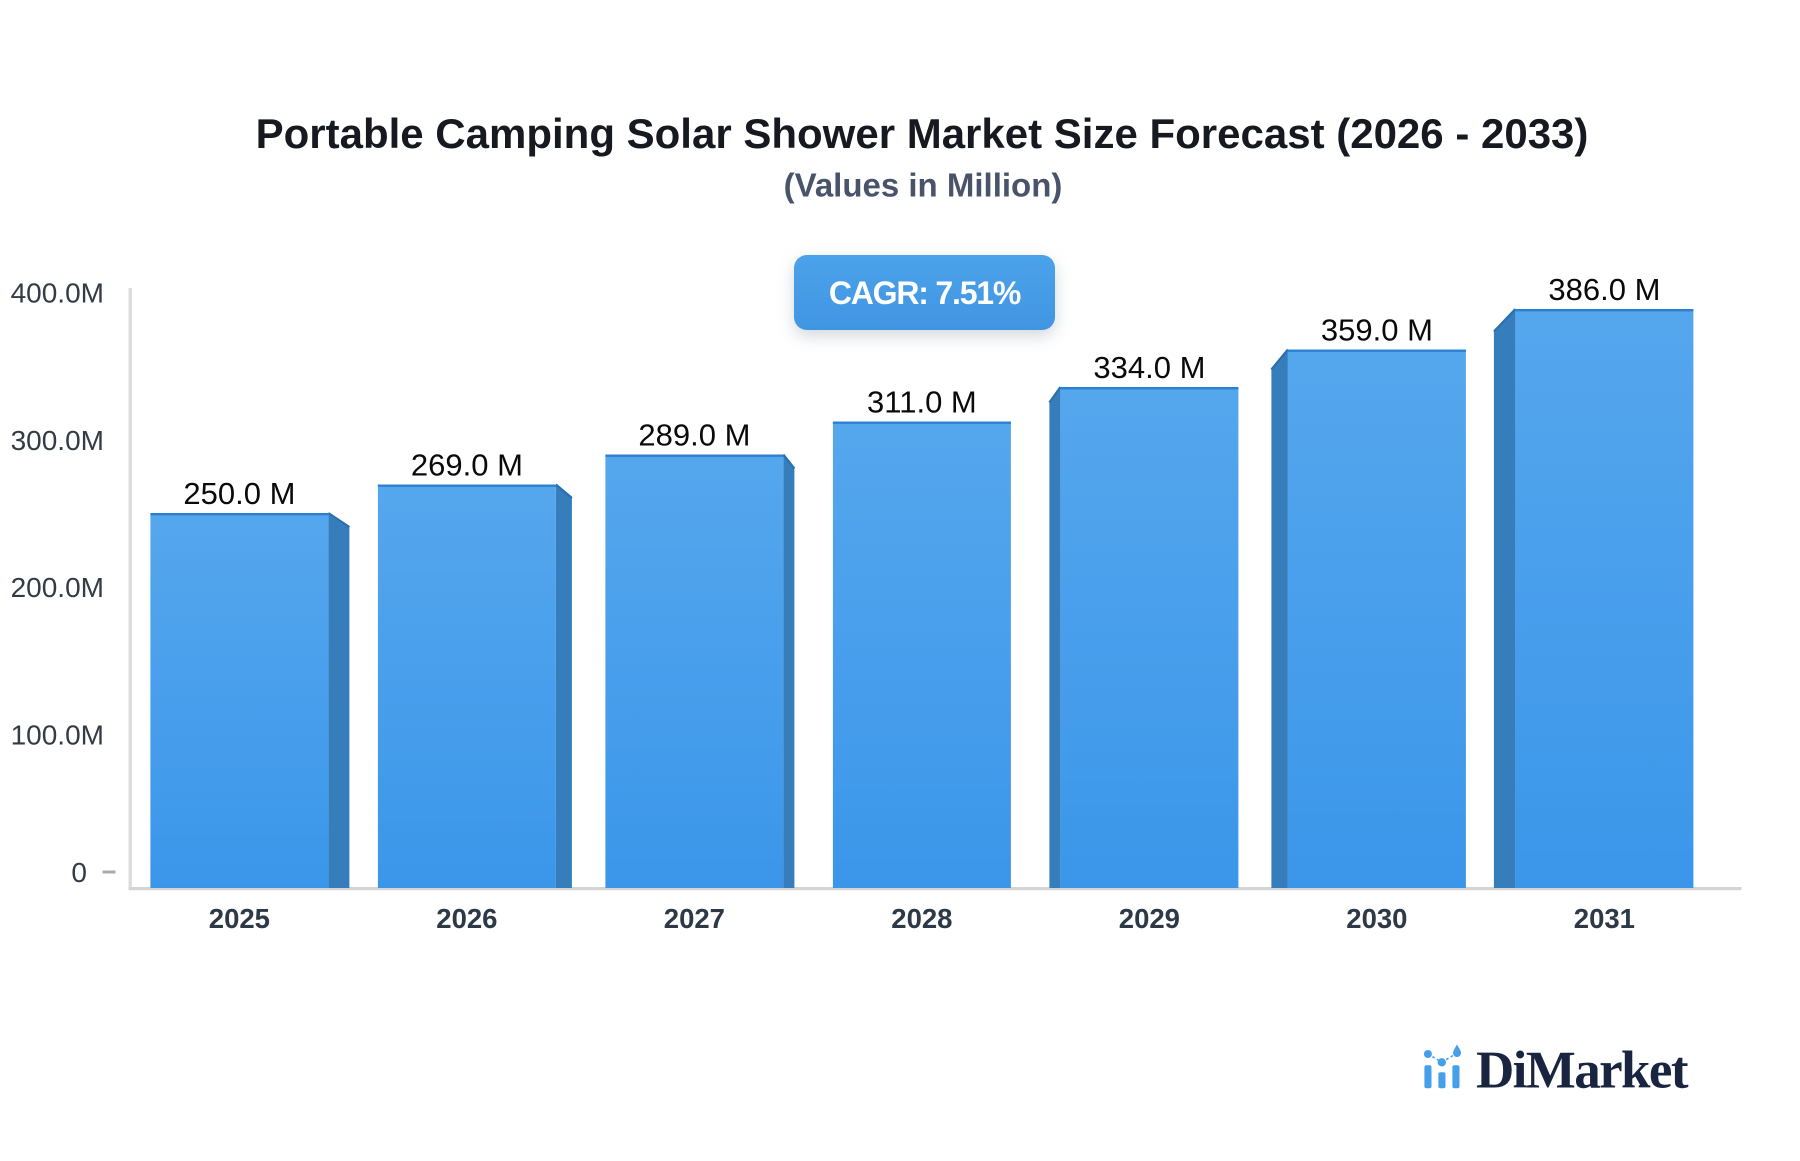  I want to click on svg-text: 200.0M, so click(57, 587).